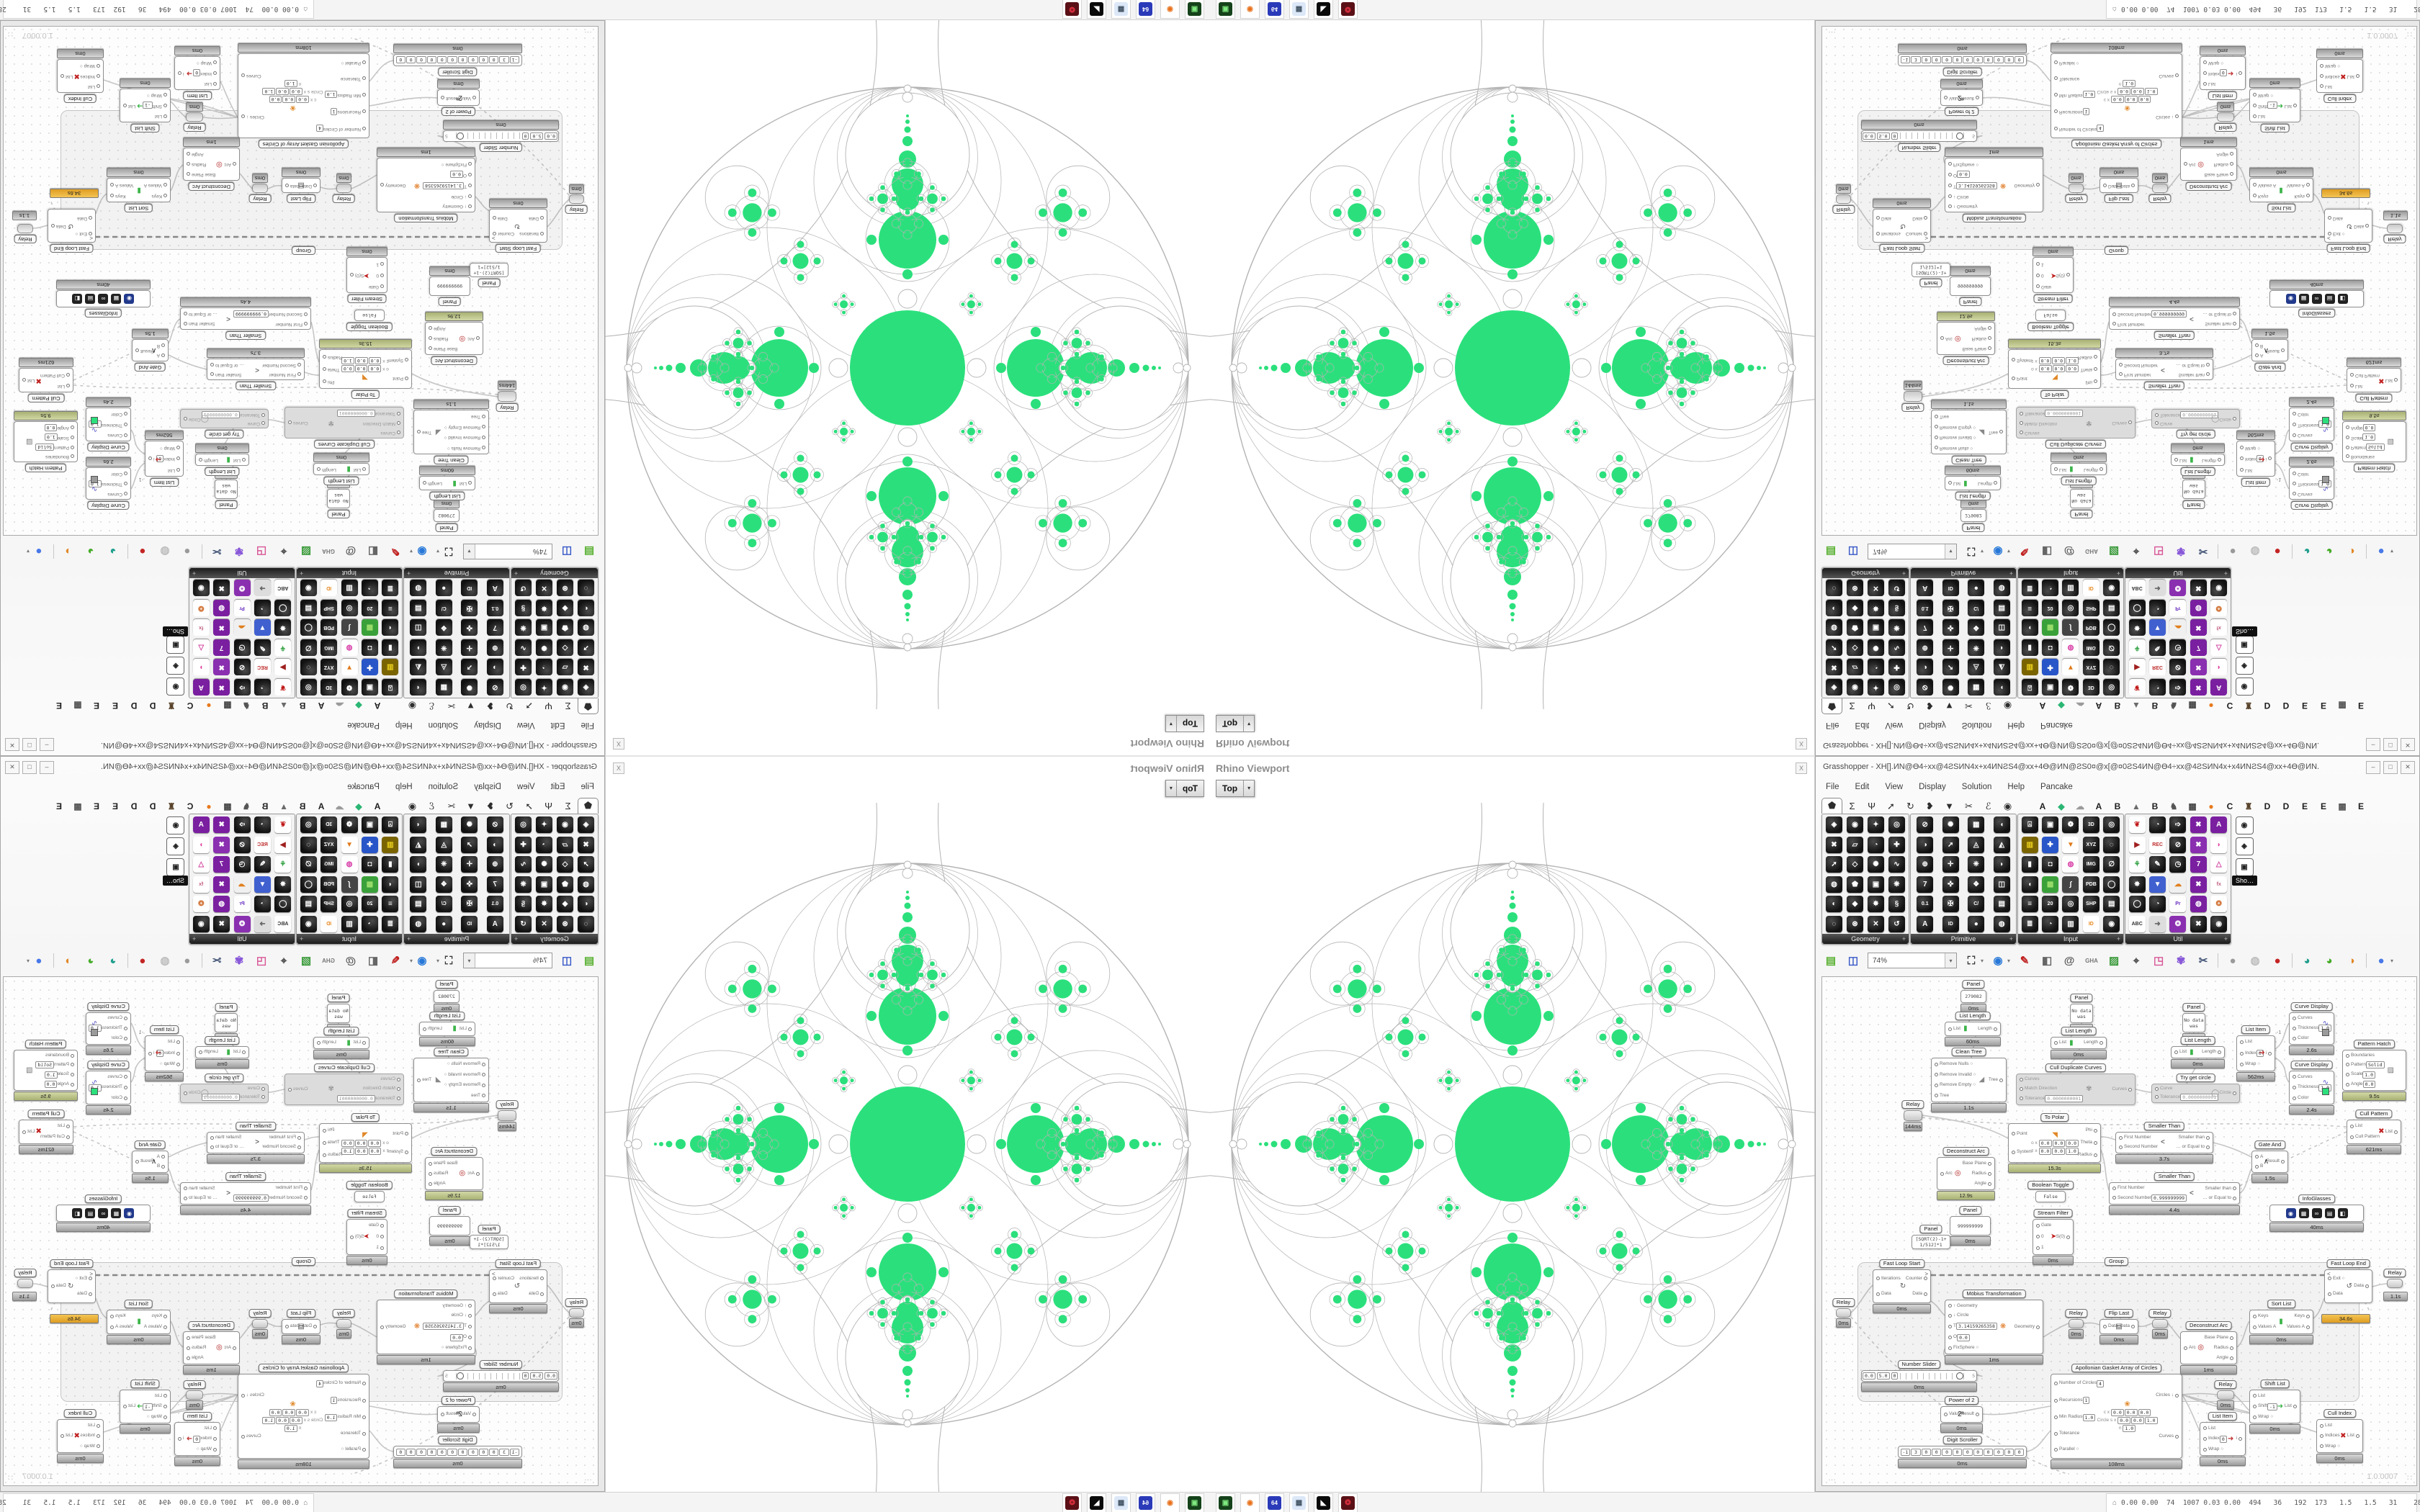 This screenshot has height=1512, width=2420. I want to click on component-icon: 20, so click(369, 904).